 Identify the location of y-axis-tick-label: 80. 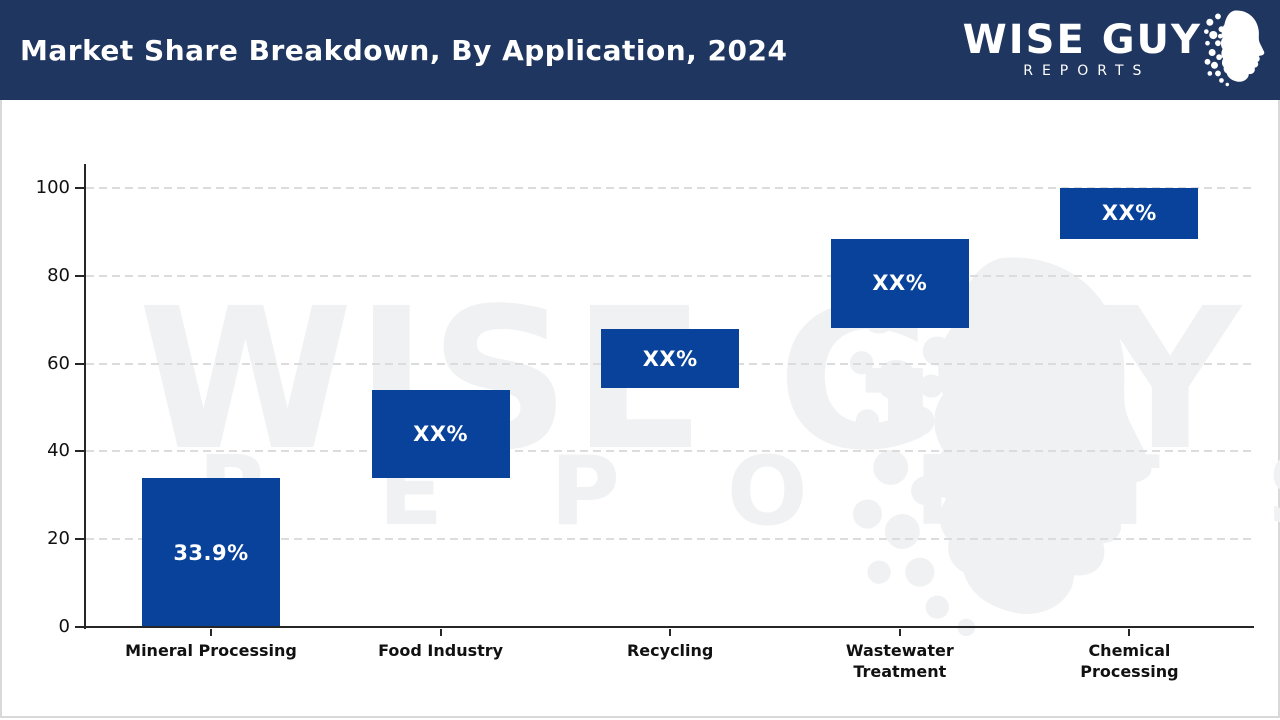
(58, 275).